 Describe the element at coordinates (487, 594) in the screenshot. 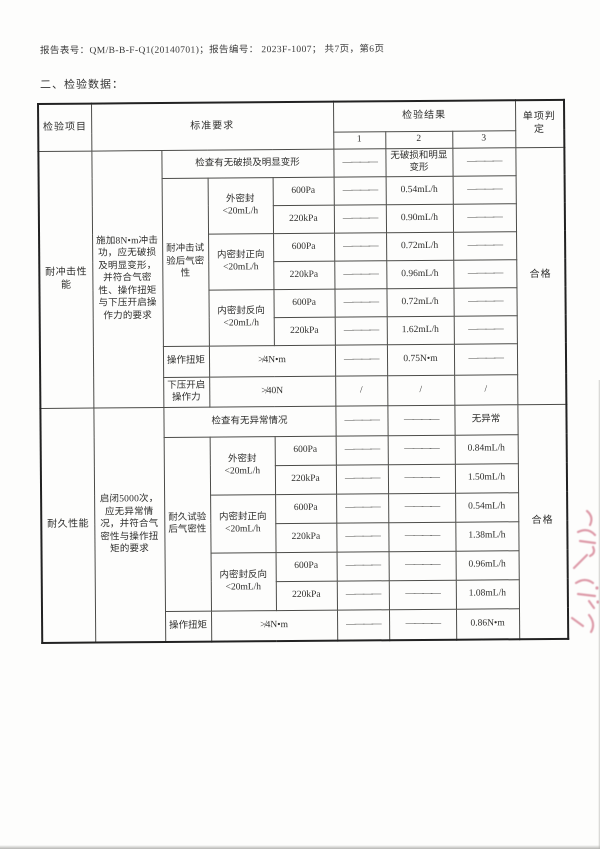

I see `result-cell: 1.08mL/h` at that location.